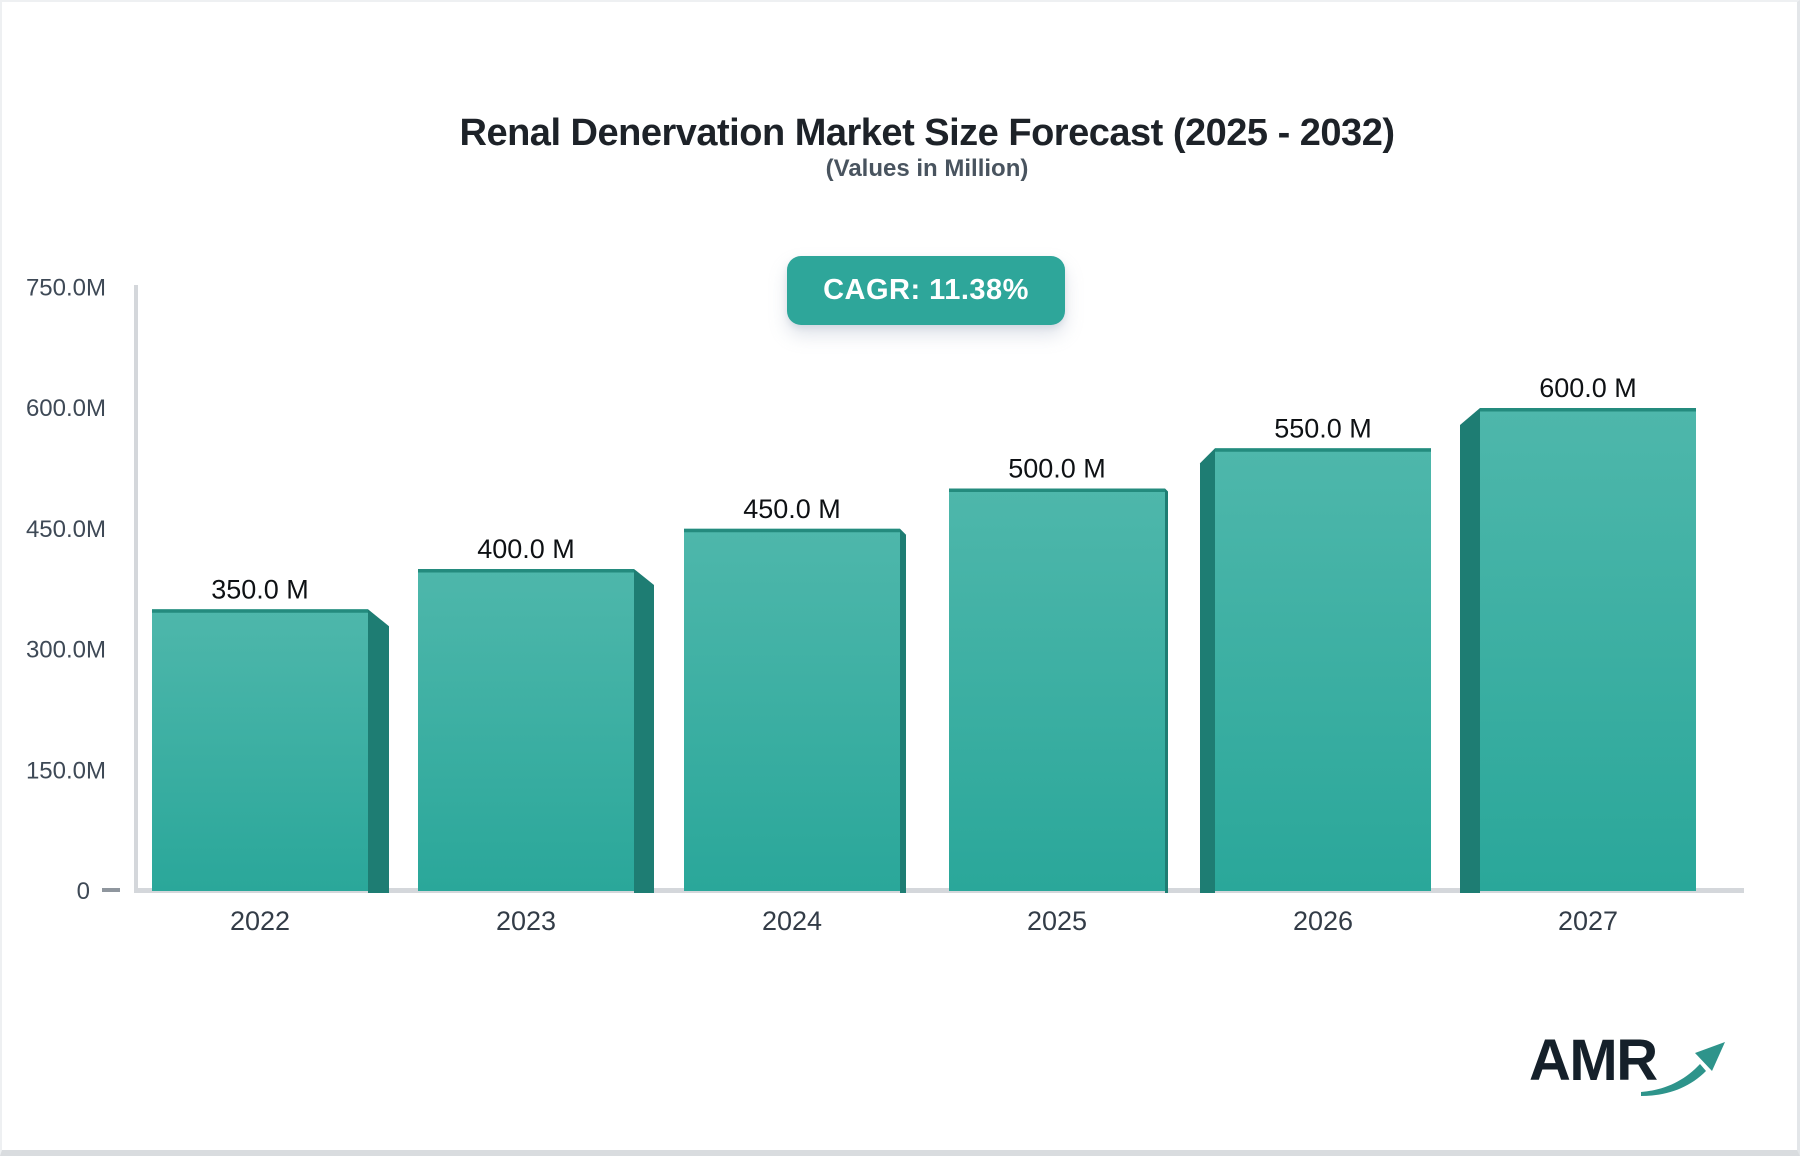 The height and width of the screenshot is (1156, 1800). I want to click on bar-side-face-2026, so click(1207, 670).